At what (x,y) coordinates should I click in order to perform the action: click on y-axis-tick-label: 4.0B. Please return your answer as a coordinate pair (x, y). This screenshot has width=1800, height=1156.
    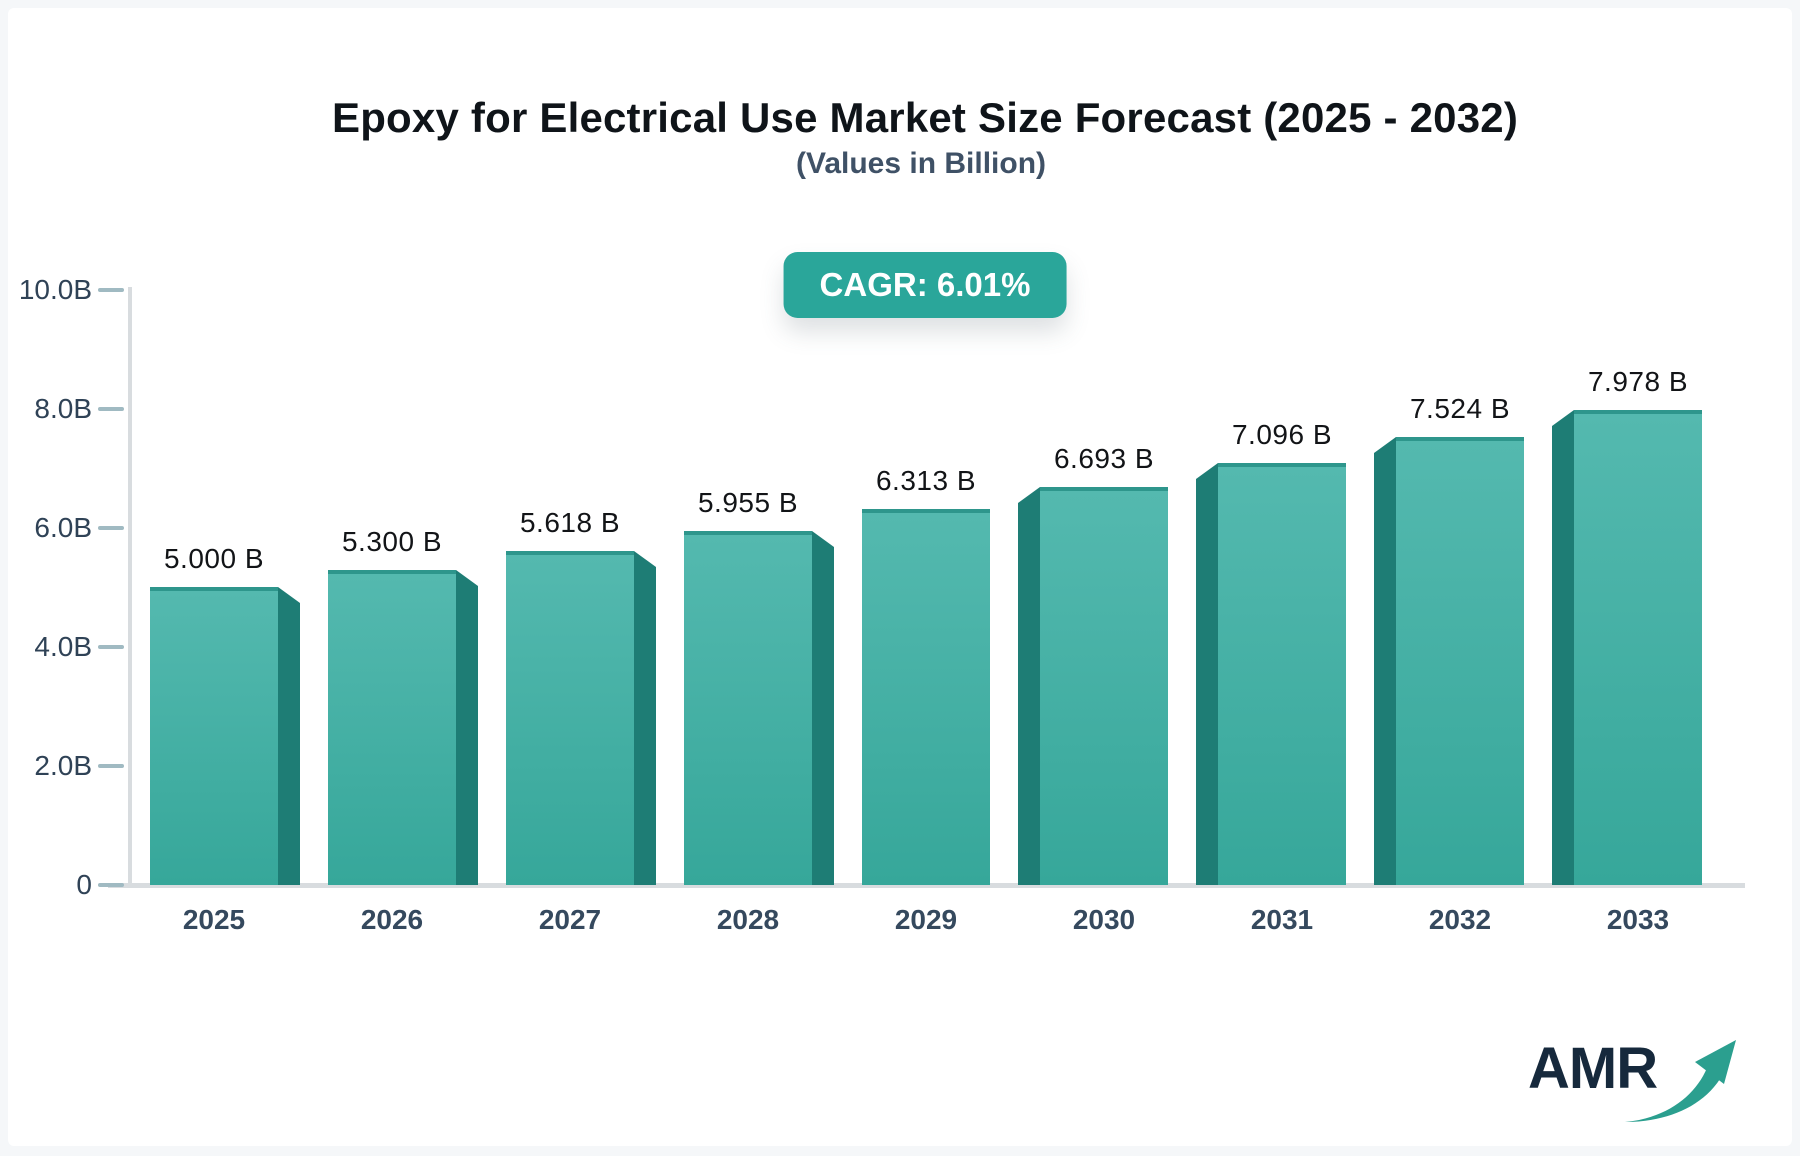
    Looking at the image, I should click on (63, 646).